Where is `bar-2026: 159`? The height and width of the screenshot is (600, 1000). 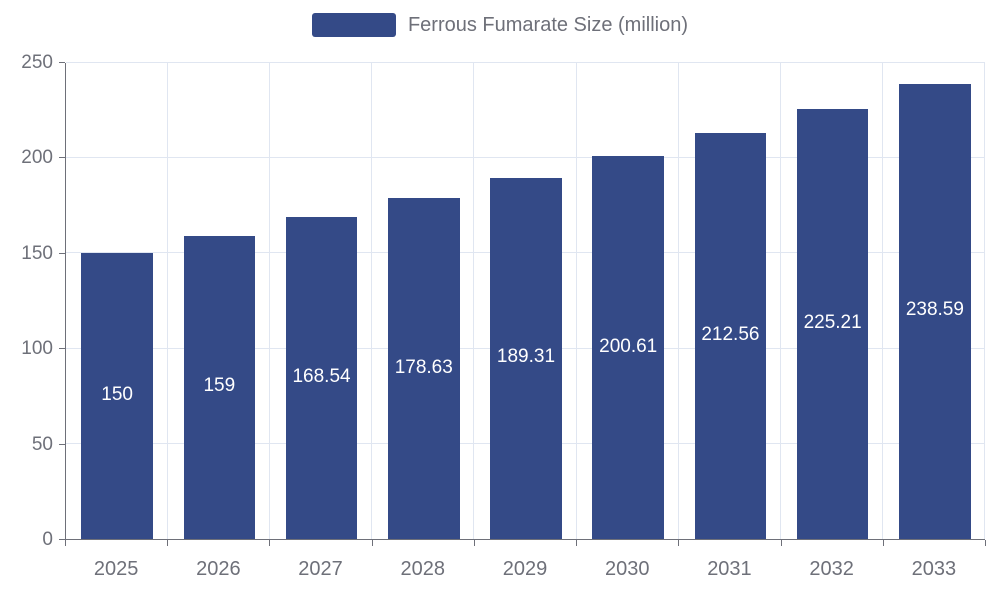
bar-2026: 159 is located at coordinates (219, 387).